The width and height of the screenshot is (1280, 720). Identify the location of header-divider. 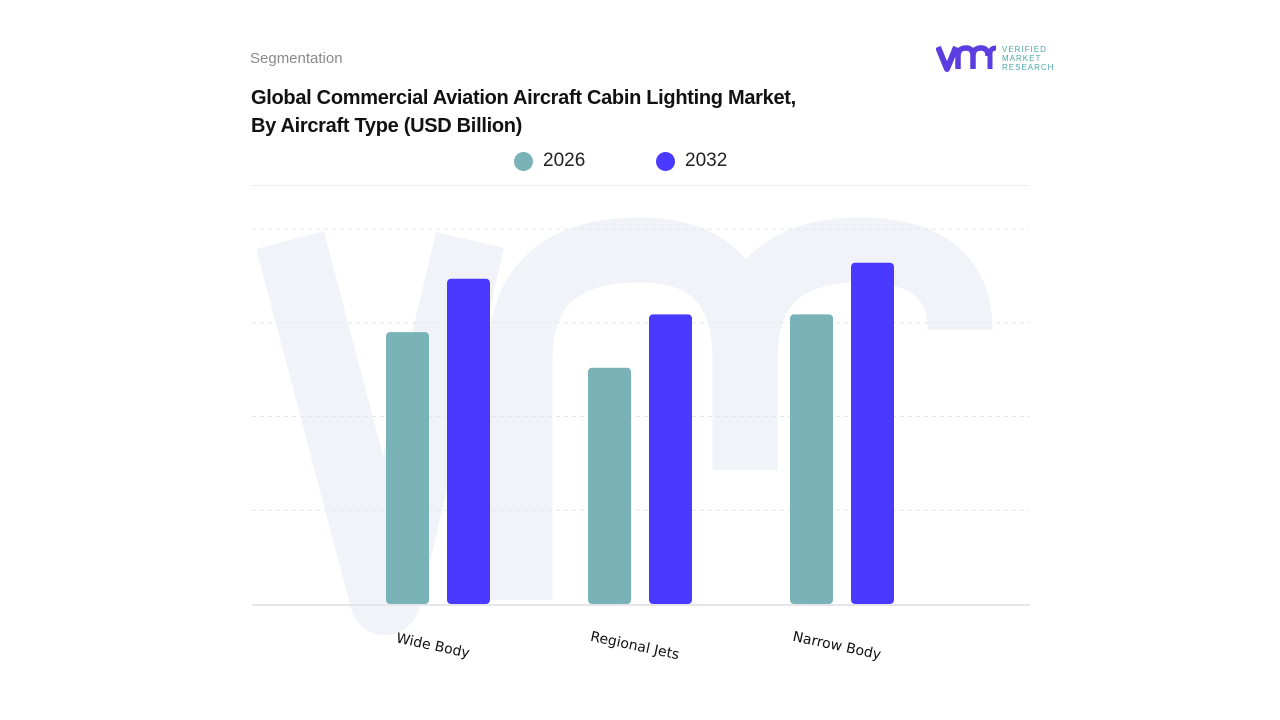
(640, 185).